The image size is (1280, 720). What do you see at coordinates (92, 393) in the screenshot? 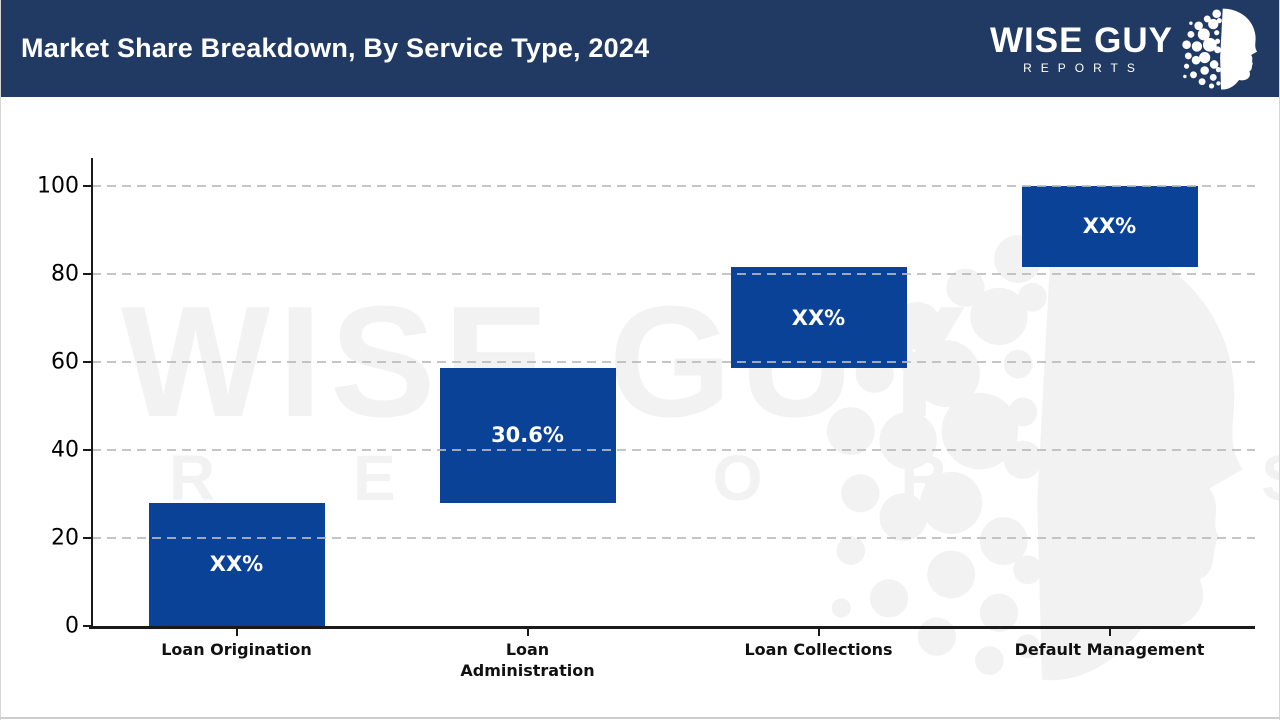
I see `y-axis-line` at bounding box center [92, 393].